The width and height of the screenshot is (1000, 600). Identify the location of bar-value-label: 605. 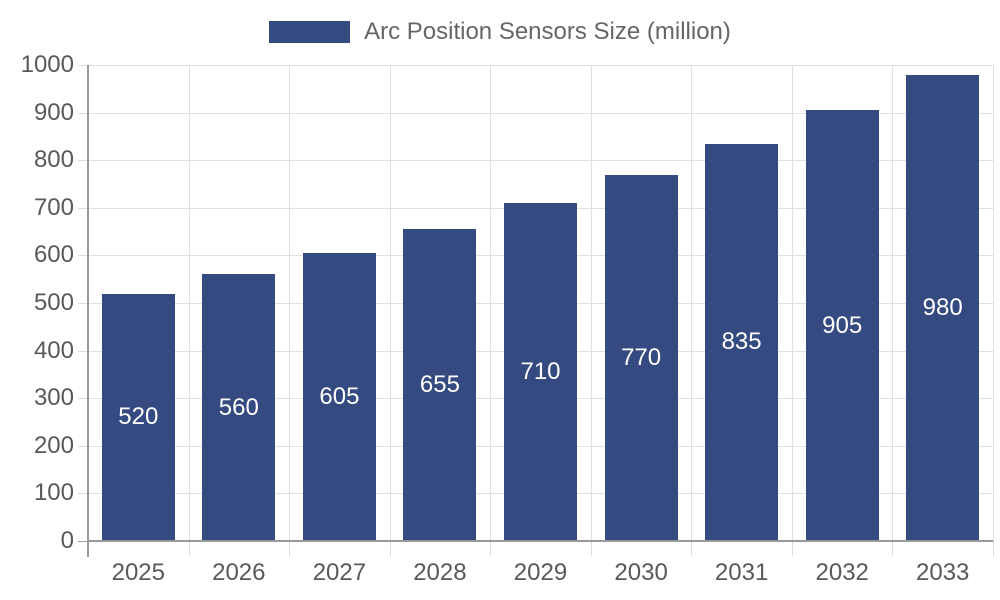
(339, 396).